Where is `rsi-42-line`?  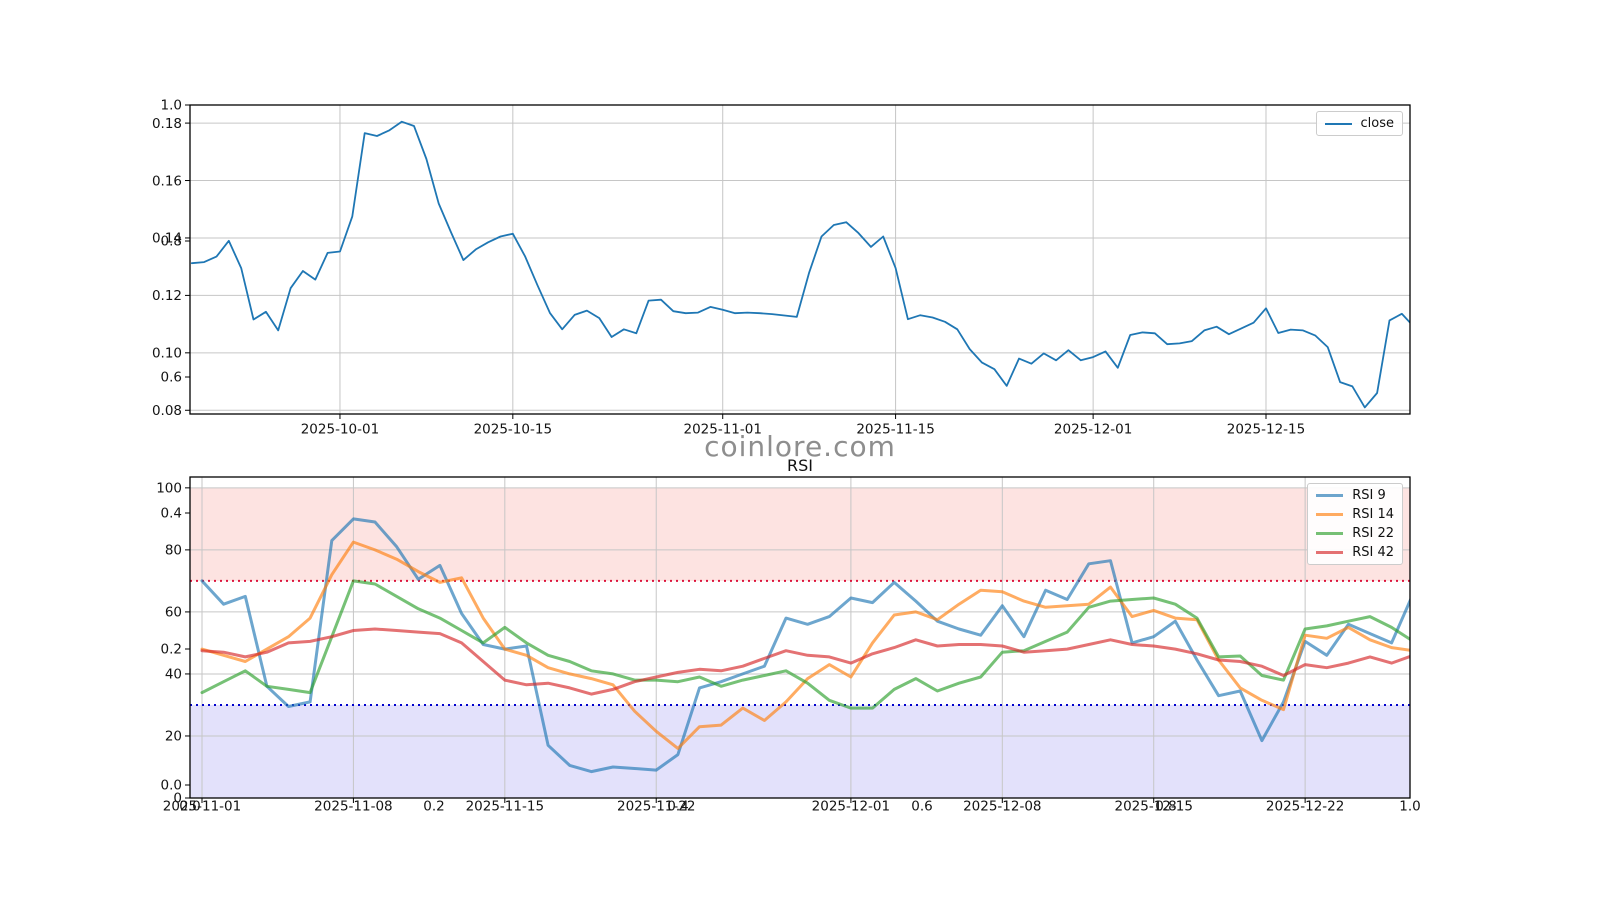
rsi-42-line is located at coordinates (805, 661).